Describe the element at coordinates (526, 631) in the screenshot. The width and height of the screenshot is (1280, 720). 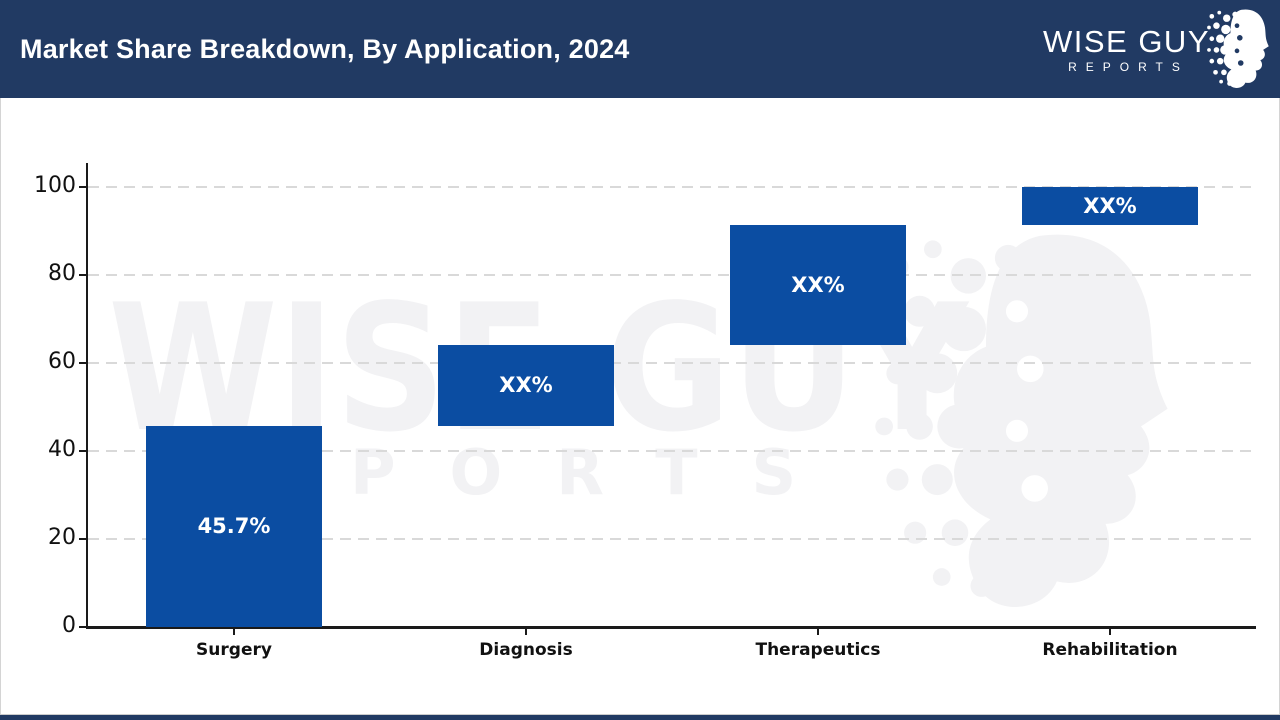
I see `x-axis-tick-diagnosis` at that location.